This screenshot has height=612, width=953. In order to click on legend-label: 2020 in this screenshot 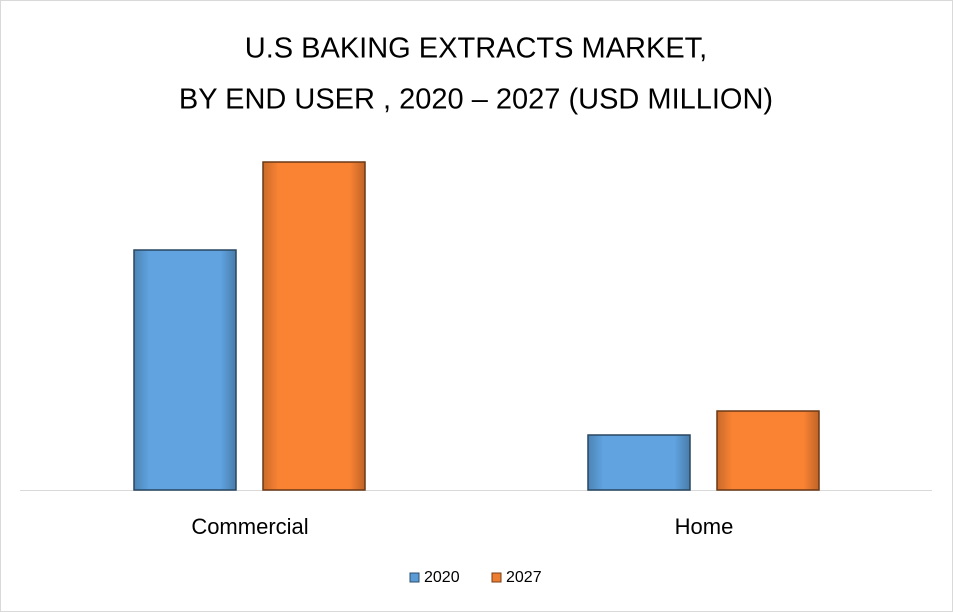, I will do `click(442, 577)`.